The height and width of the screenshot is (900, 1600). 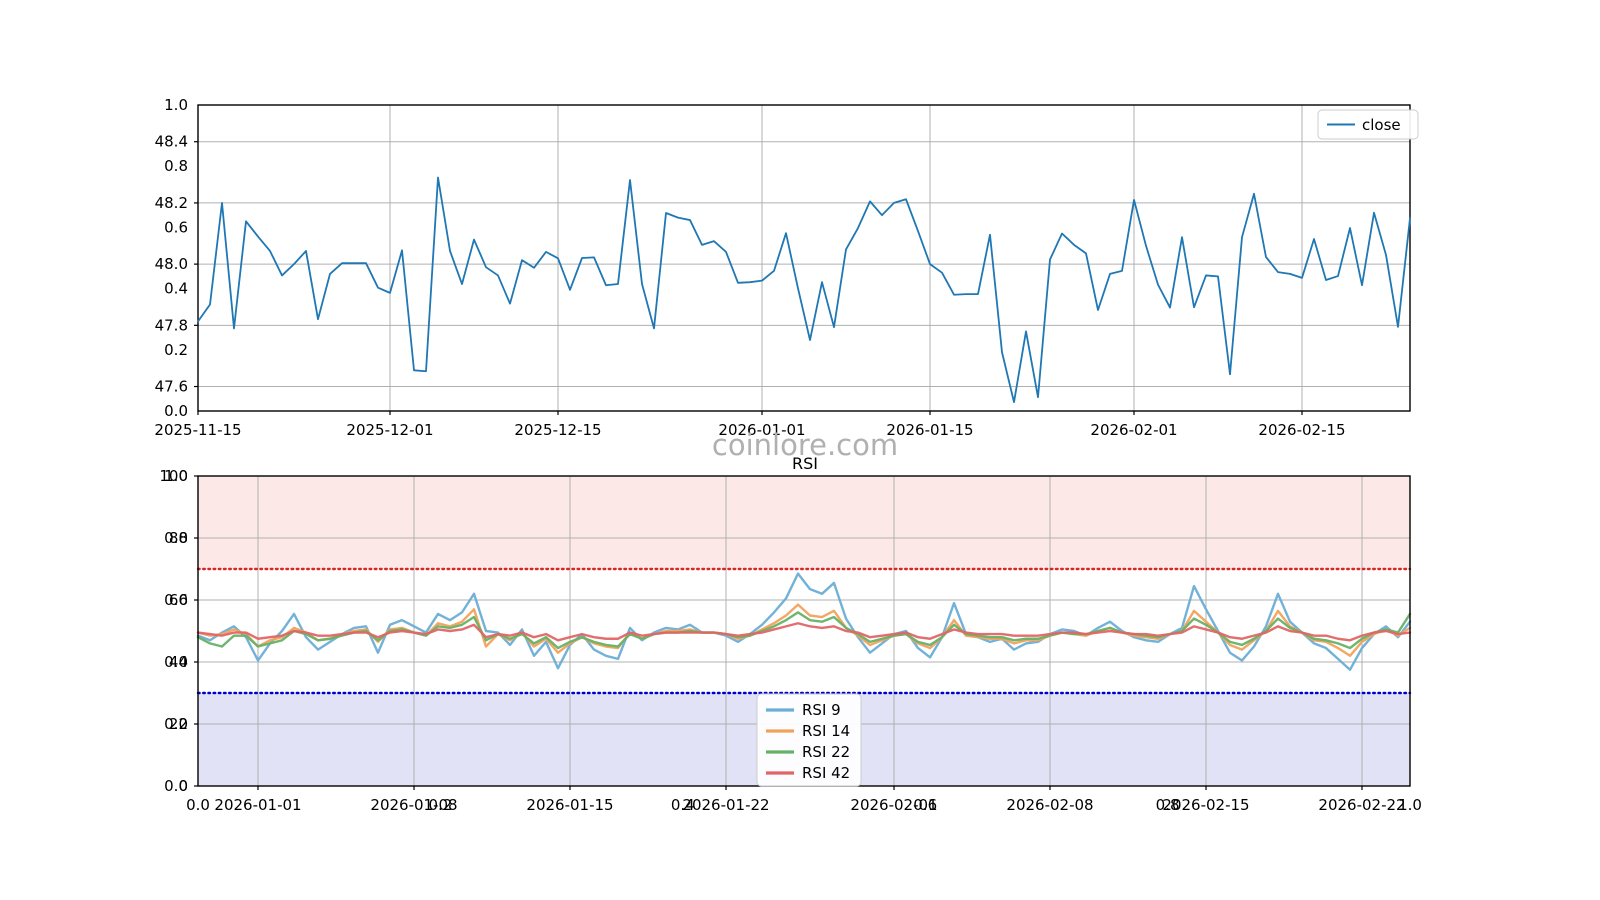 I want to click on rsi-phantom-ytick-label: 0.6, so click(x=176, y=600).